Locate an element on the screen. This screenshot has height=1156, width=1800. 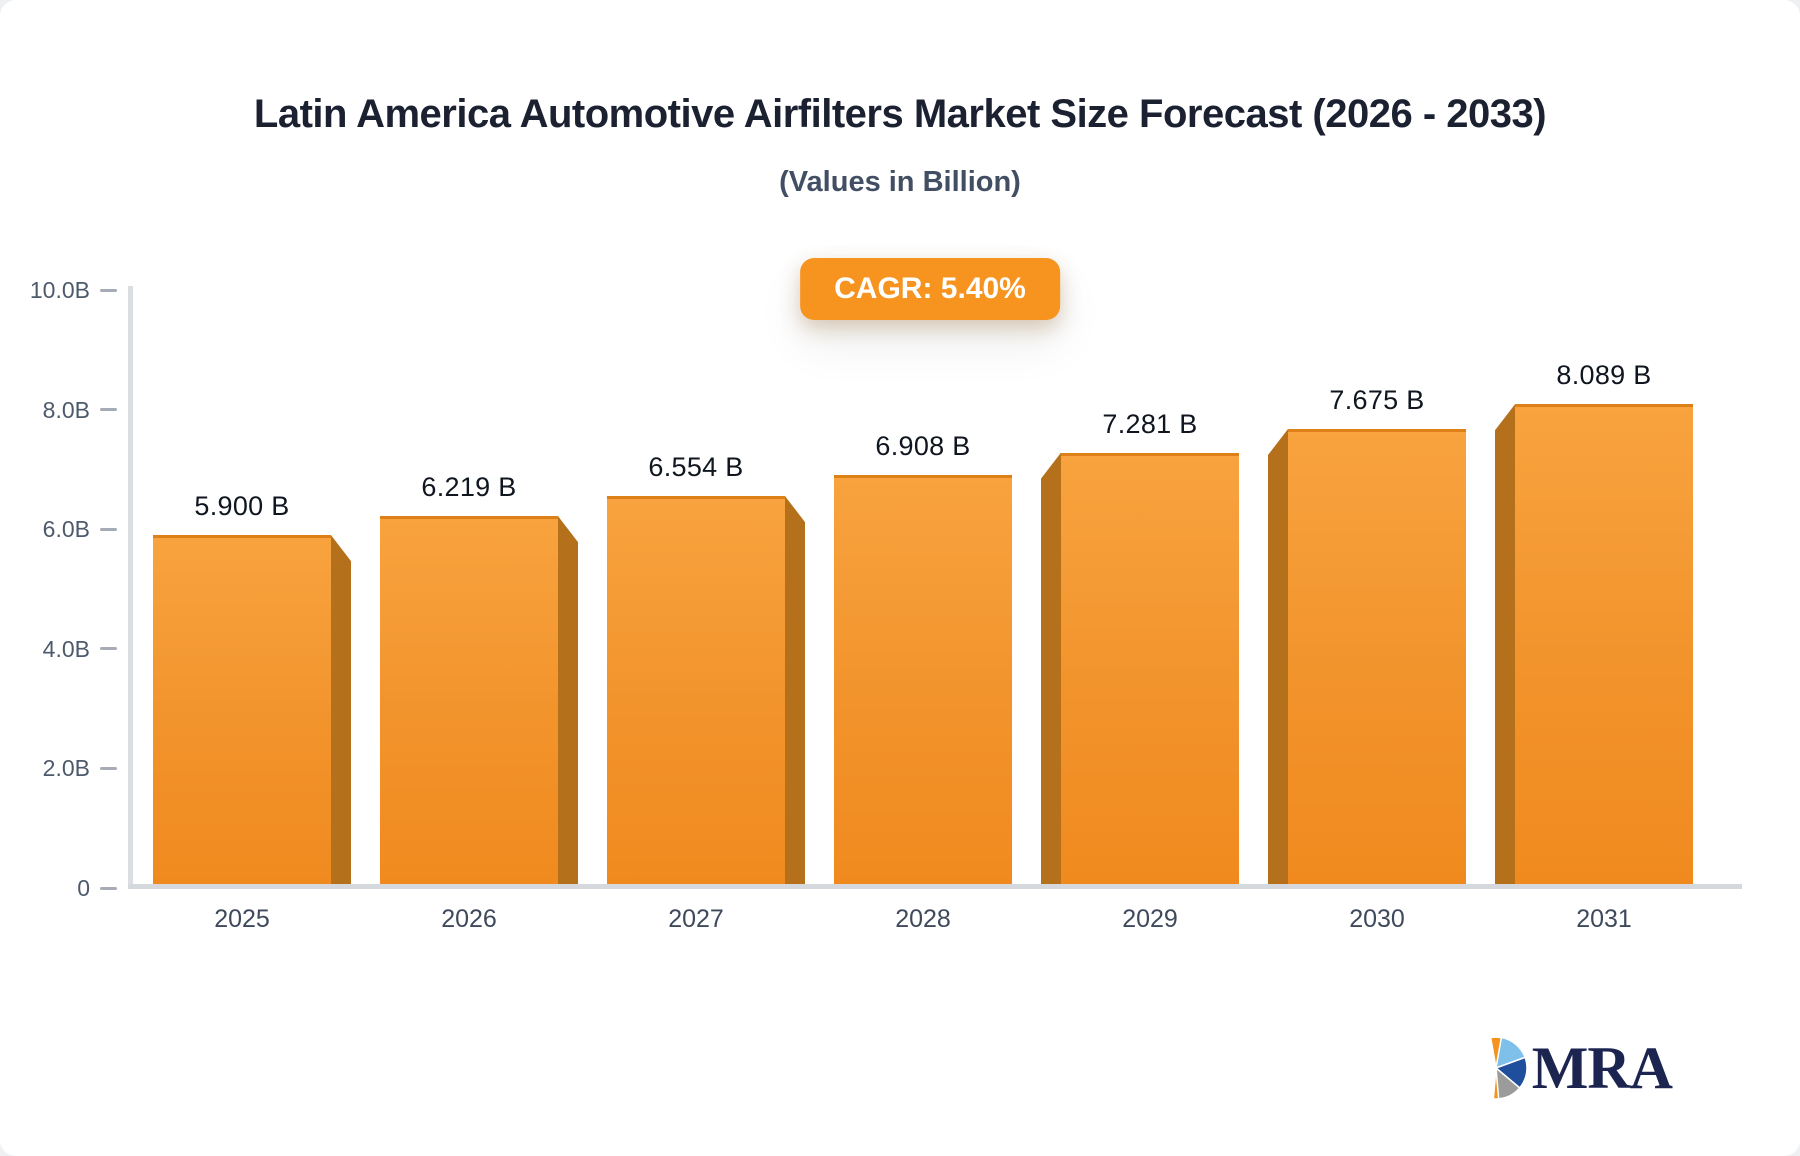
pie-chart-icon is located at coordinates (1508, 1068).